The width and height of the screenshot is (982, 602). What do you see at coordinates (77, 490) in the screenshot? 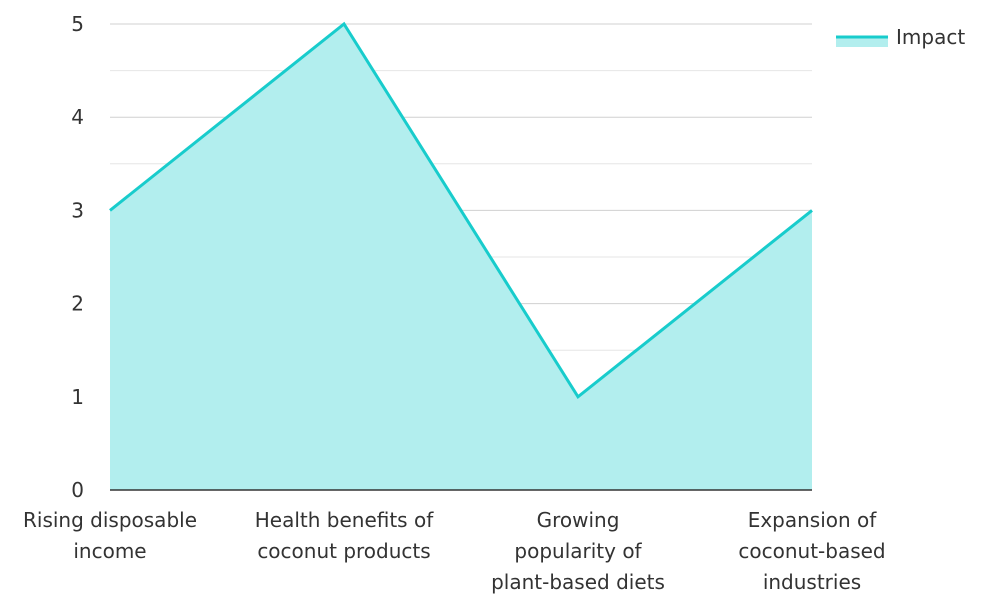
I see `y-tick-label: 0` at bounding box center [77, 490].